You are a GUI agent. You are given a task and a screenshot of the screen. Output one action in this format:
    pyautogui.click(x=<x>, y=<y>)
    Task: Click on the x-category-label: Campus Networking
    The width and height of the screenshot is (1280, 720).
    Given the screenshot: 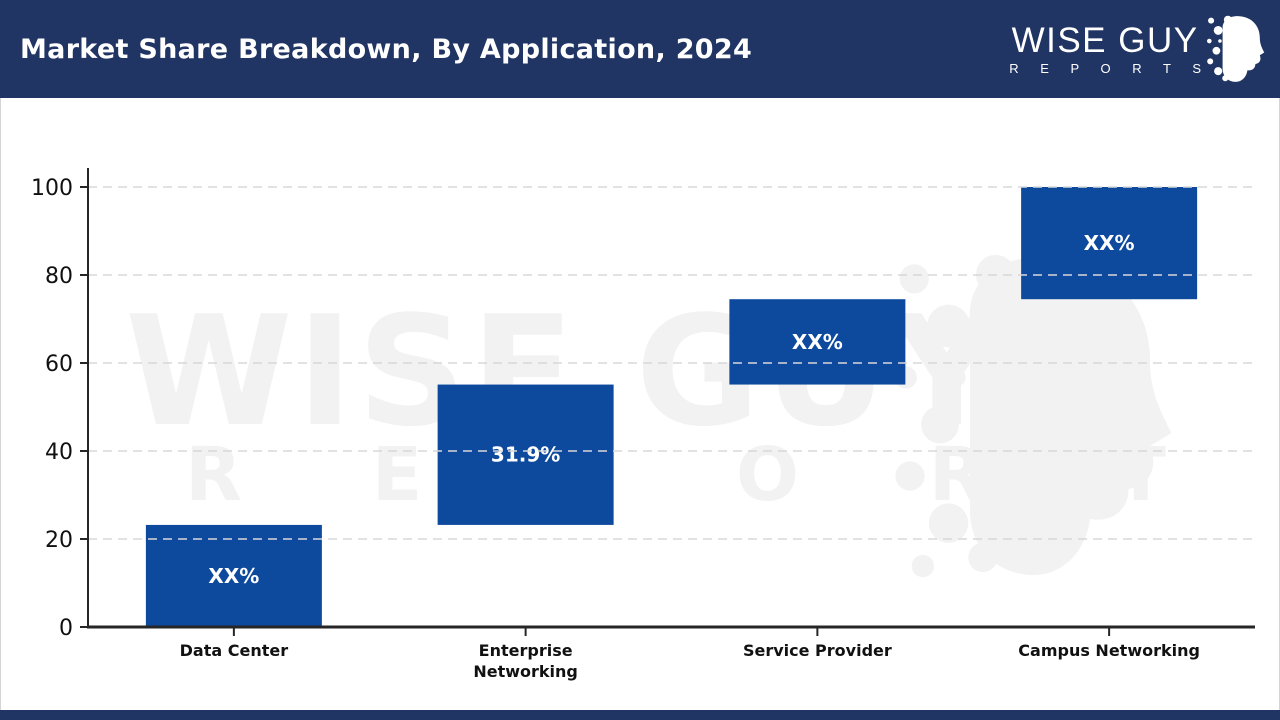 What is the action you would take?
    pyautogui.click(x=1109, y=650)
    